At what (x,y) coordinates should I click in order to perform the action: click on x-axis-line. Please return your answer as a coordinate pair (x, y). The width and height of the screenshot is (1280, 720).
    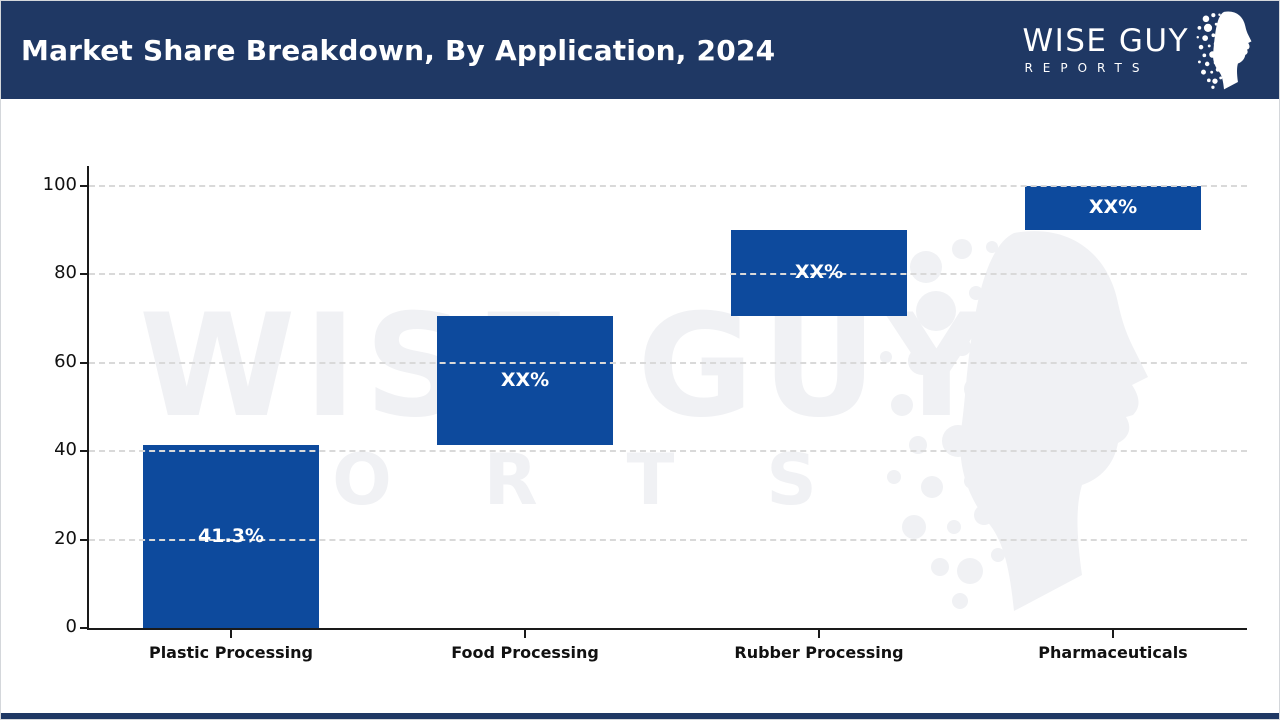
    Looking at the image, I should click on (667, 629).